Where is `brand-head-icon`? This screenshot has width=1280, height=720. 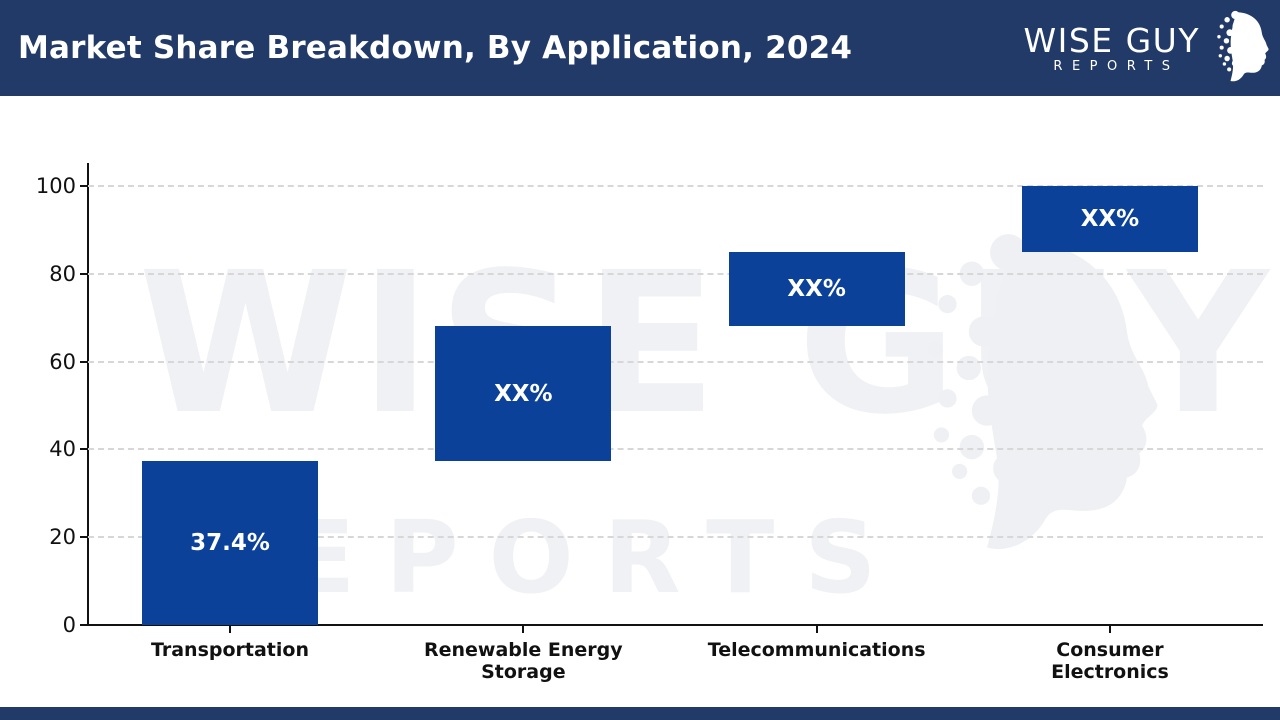
brand-head-icon is located at coordinates (1243, 46).